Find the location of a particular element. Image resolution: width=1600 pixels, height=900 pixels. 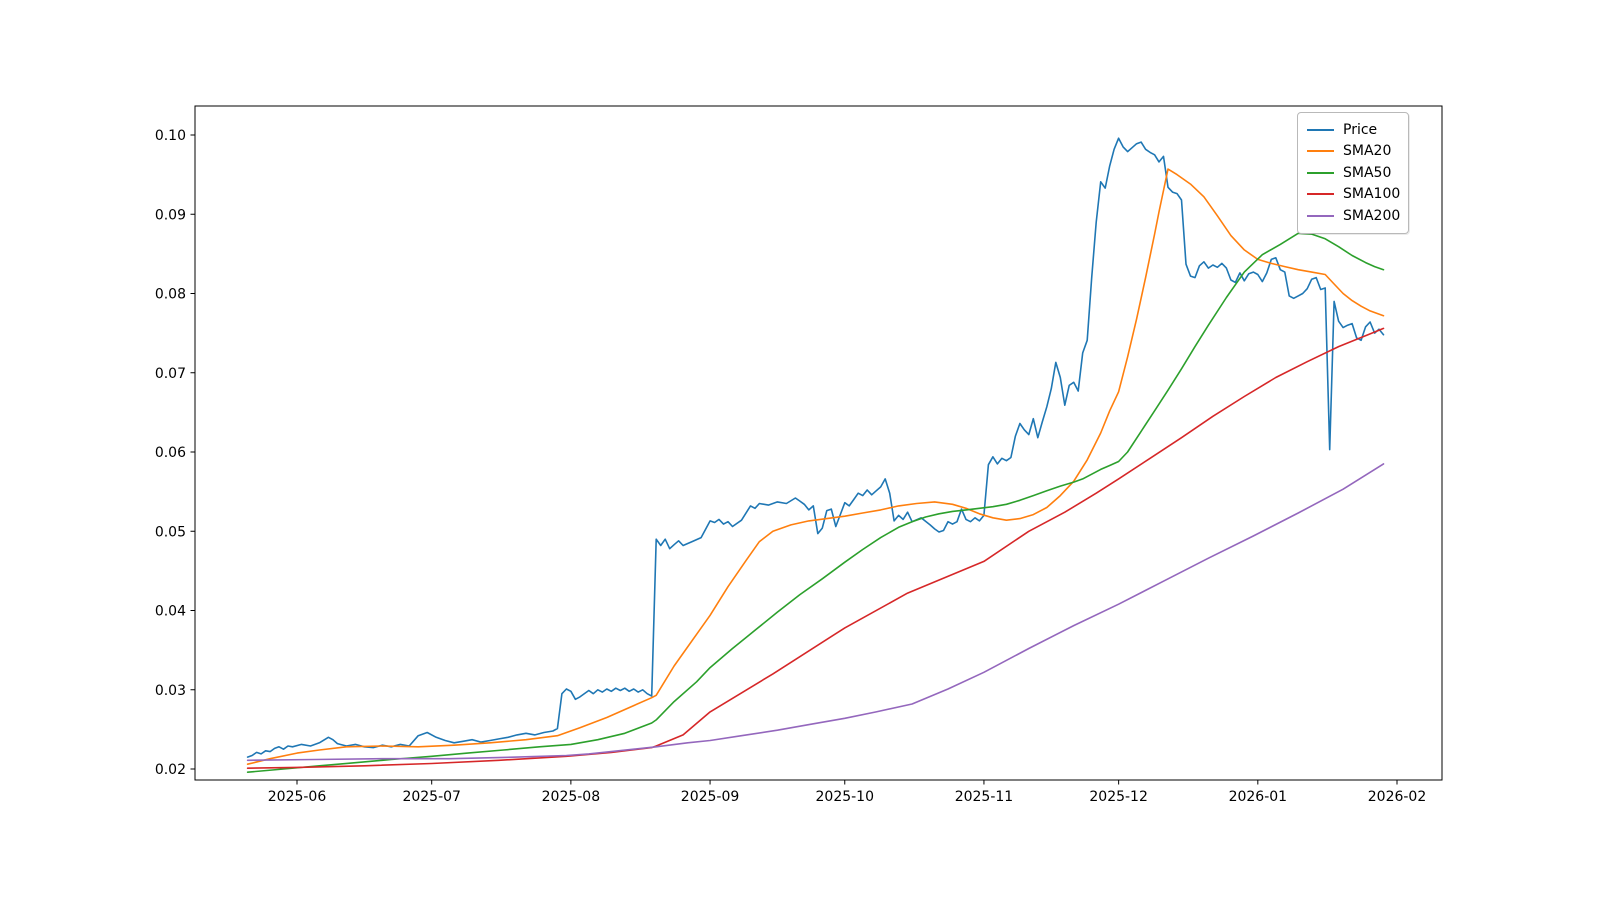

legend: Price SMA20 SMA50 SMA100 SMA200 is located at coordinates (1353, 173).